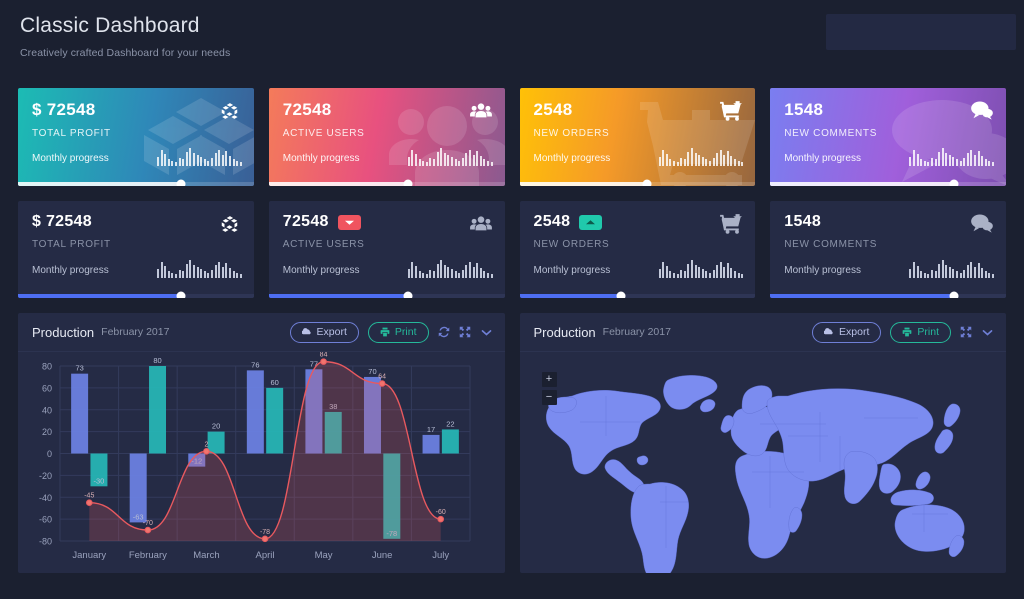 This screenshot has height=599, width=1024. What do you see at coordinates (138, 516) in the screenshot?
I see `svg-text: -63` at bounding box center [138, 516].